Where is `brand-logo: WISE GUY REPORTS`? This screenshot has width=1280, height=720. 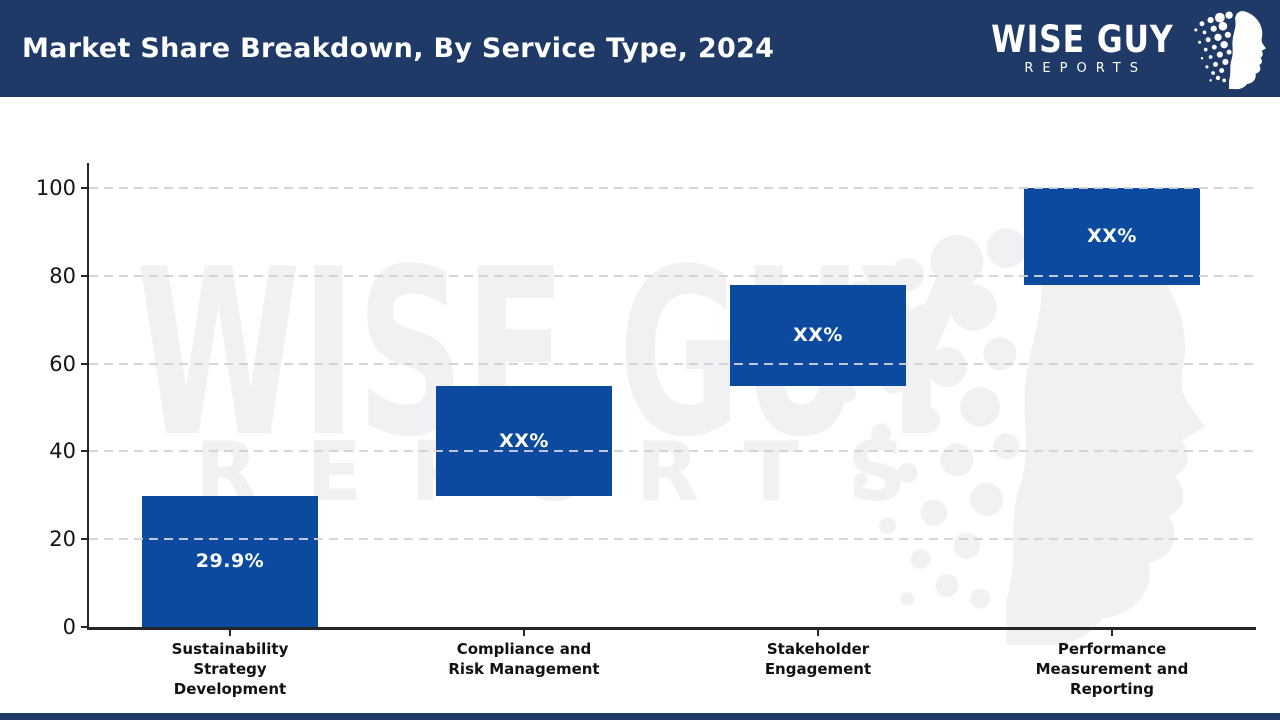 brand-logo: WISE GUY REPORTS is located at coordinates (1120, 49).